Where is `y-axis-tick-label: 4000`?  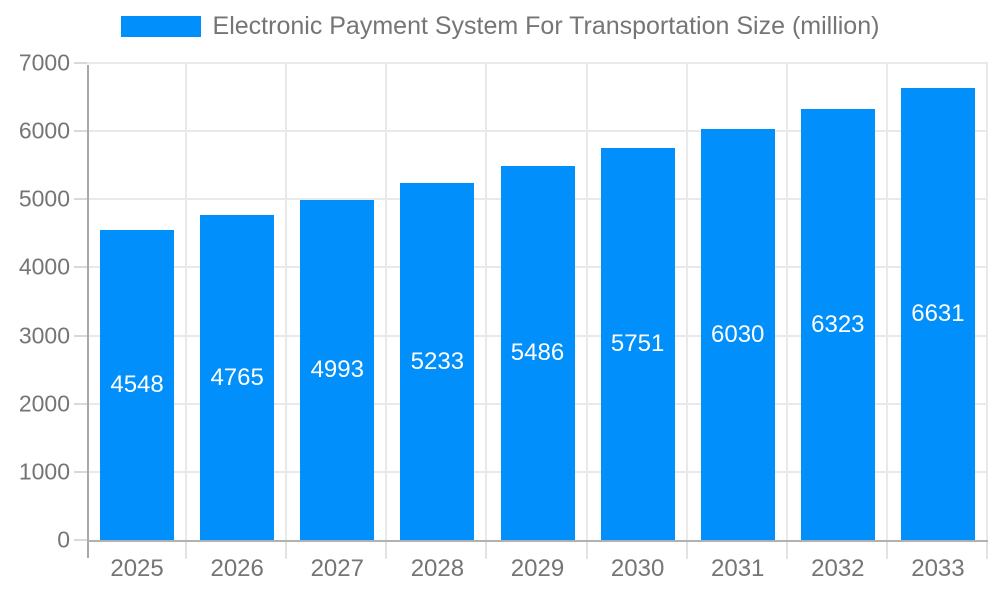 y-axis-tick-label: 4000 is located at coordinates (44, 266).